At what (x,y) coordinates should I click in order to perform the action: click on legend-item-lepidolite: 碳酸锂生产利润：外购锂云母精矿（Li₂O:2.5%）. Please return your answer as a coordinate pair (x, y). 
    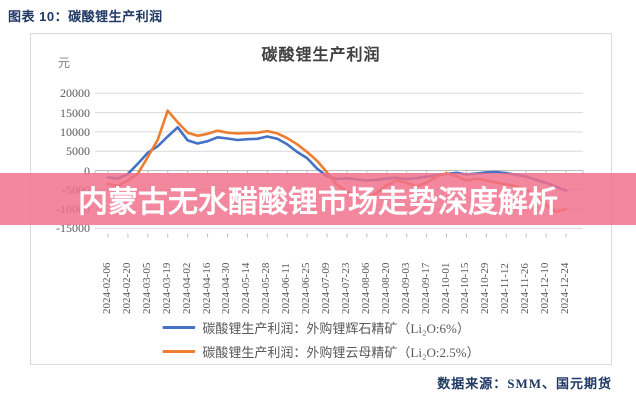
    Looking at the image, I should click on (321, 351).